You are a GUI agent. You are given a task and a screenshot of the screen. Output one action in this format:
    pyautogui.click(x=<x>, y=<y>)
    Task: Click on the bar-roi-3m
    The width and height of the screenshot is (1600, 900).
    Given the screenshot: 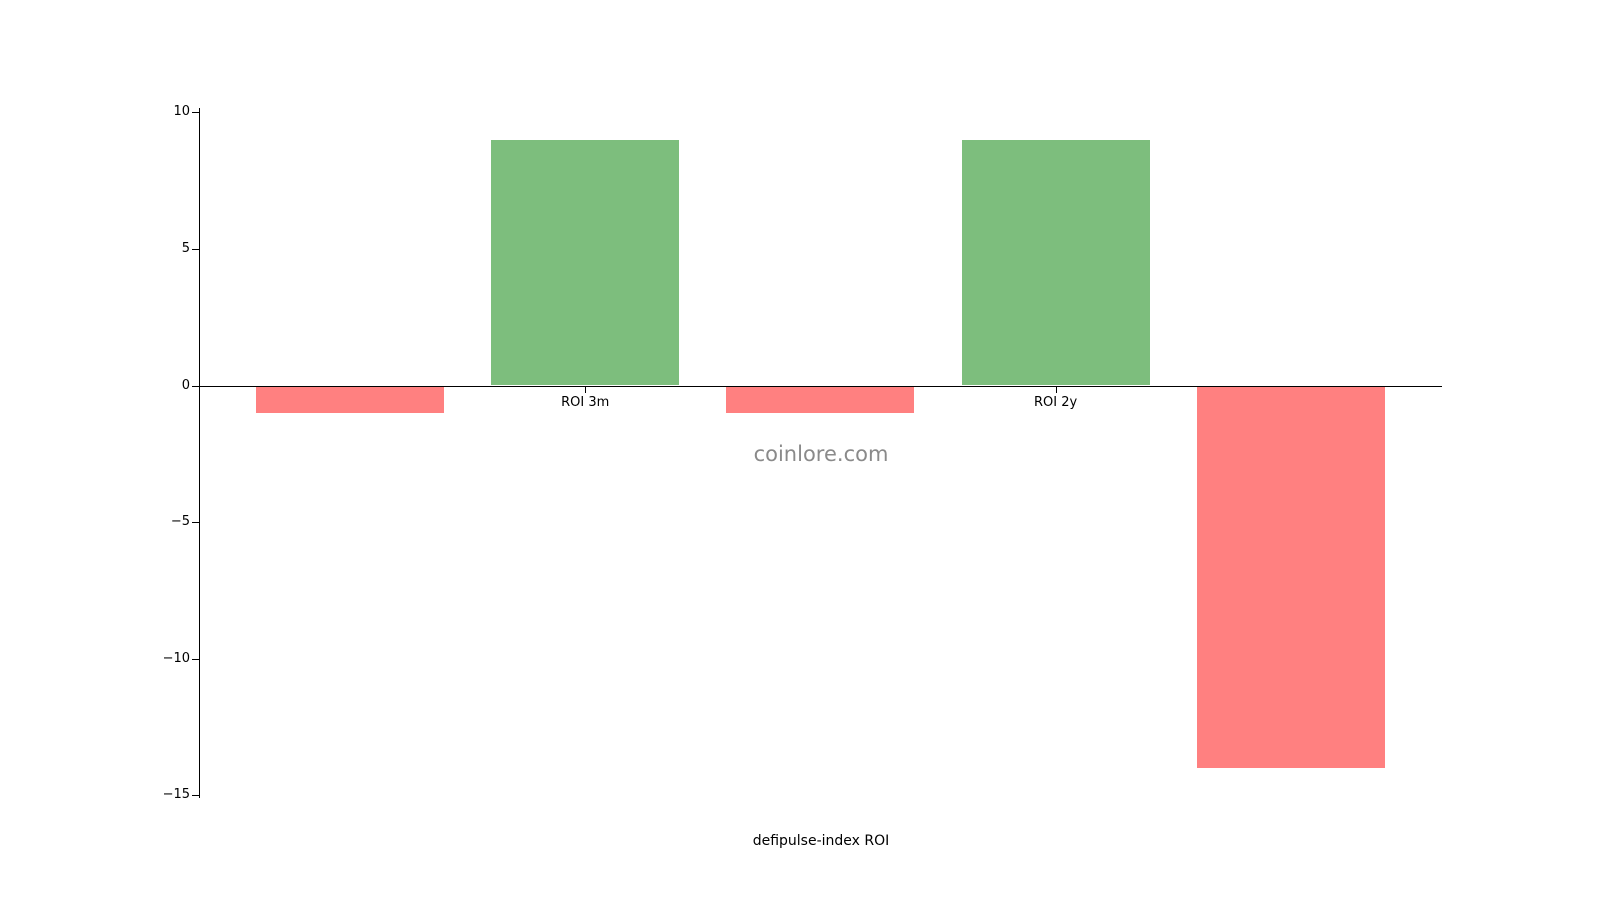 What is the action you would take?
    pyautogui.click(x=585, y=262)
    